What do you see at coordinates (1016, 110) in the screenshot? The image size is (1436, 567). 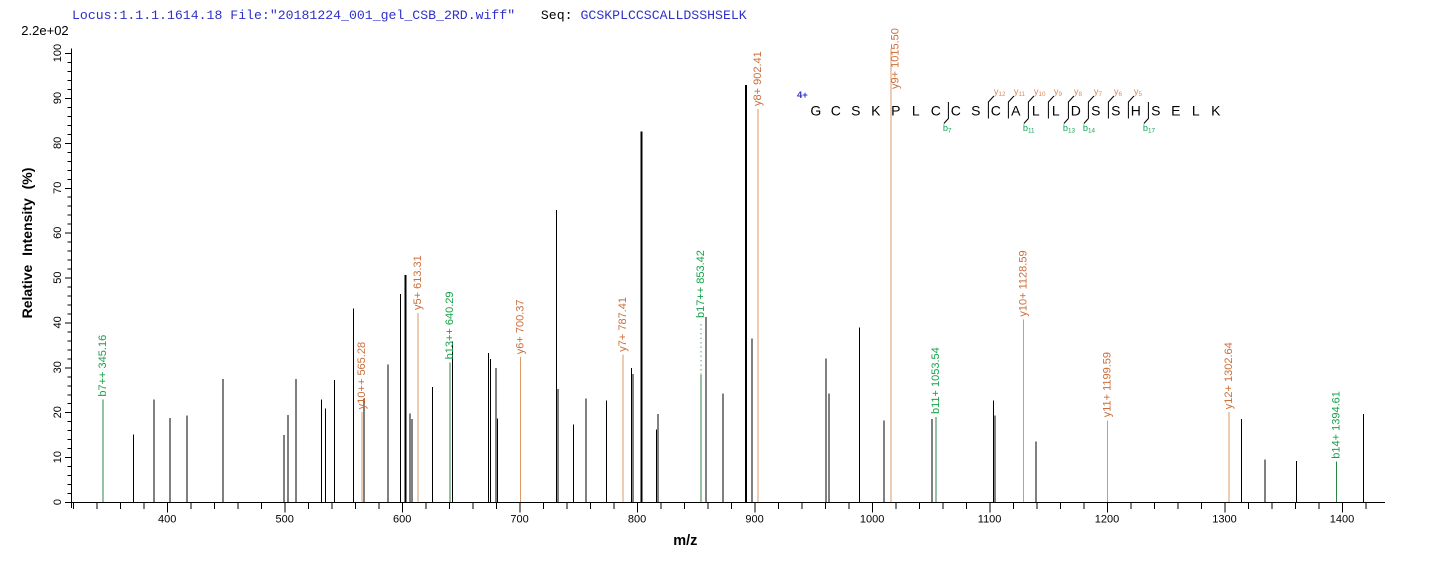 I see `svg-text: A` at bounding box center [1016, 110].